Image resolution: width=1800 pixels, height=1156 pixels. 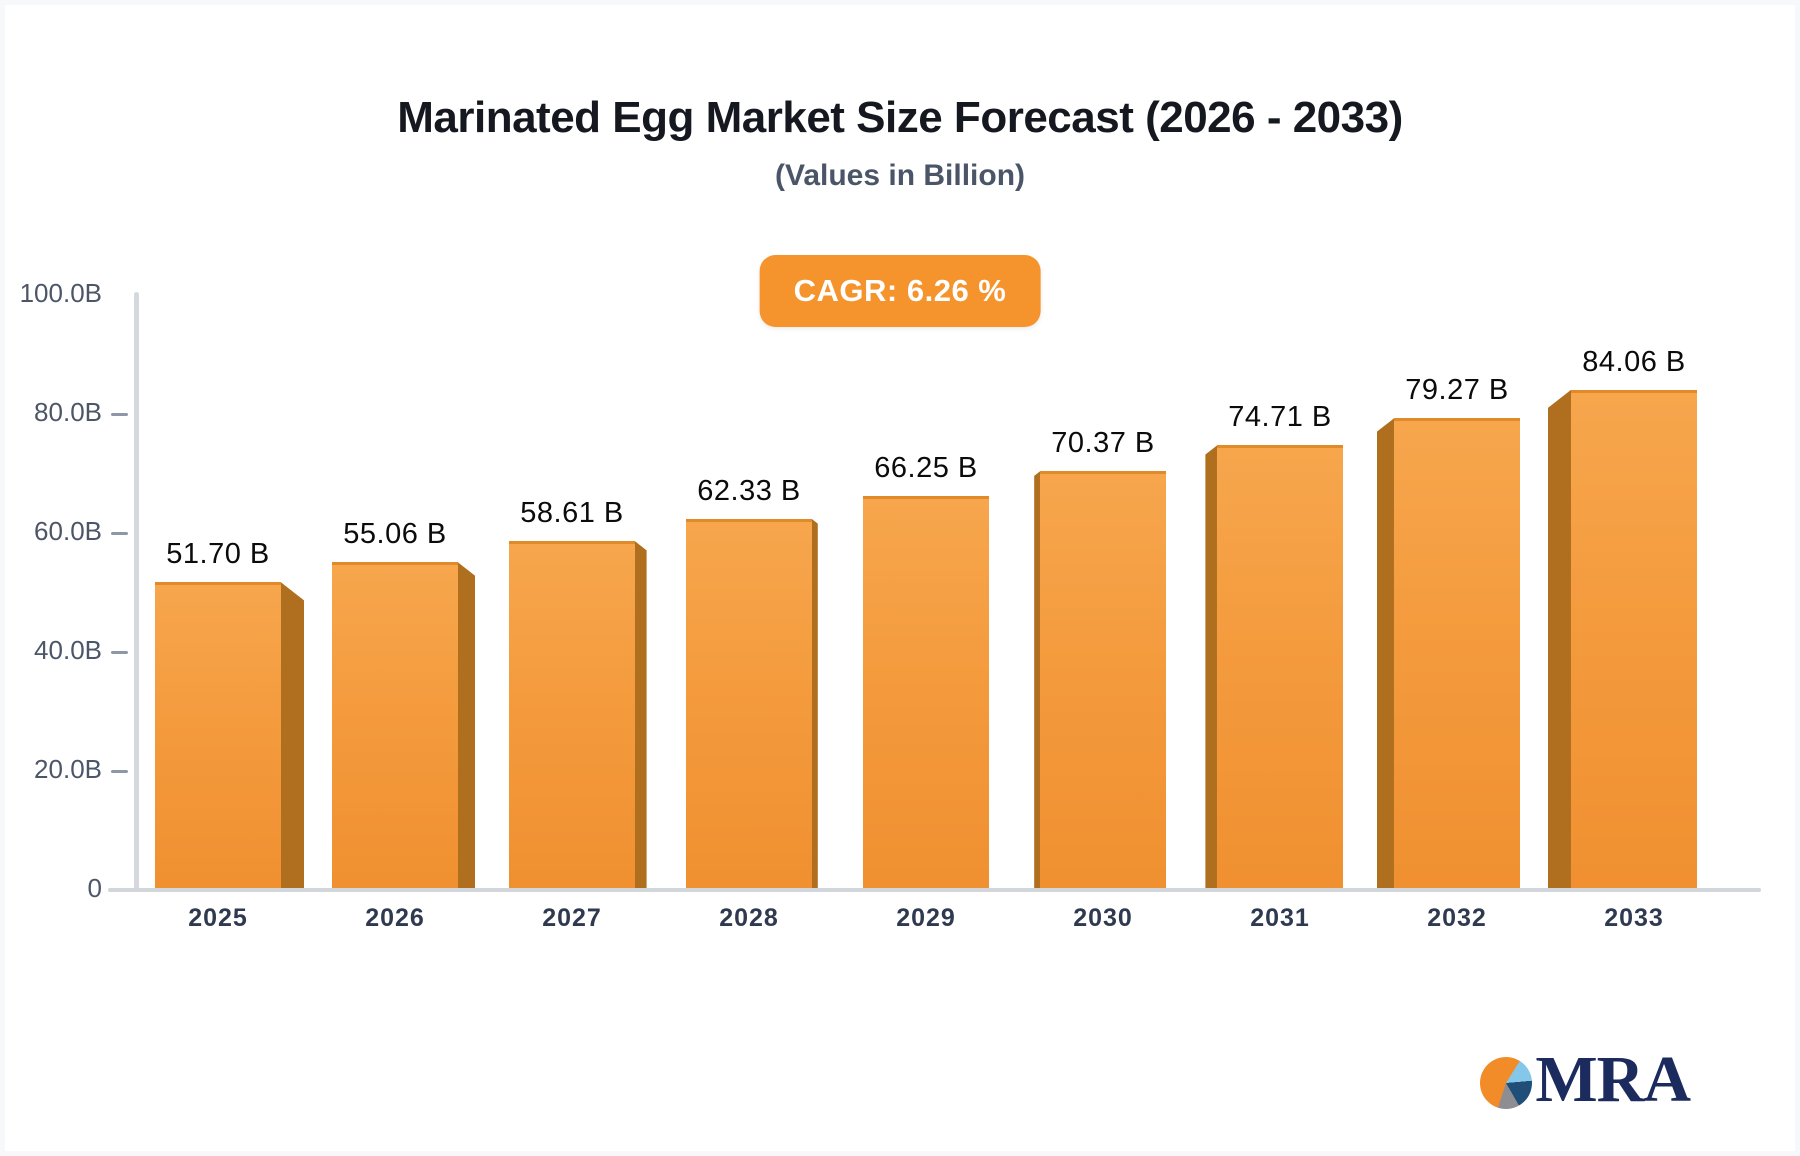 What do you see at coordinates (900, 291) in the screenshot?
I see `cagr-badge: CAGR: 6.26 %` at bounding box center [900, 291].